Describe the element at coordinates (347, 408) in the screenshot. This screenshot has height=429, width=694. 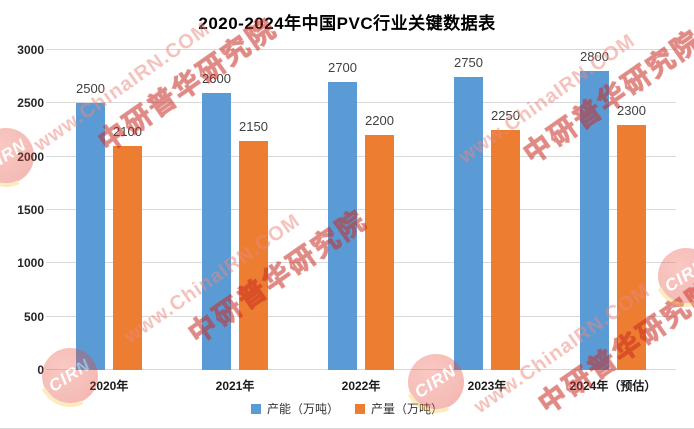
I see `legend: 产能（万吨） 产量（万吨）` at that location.